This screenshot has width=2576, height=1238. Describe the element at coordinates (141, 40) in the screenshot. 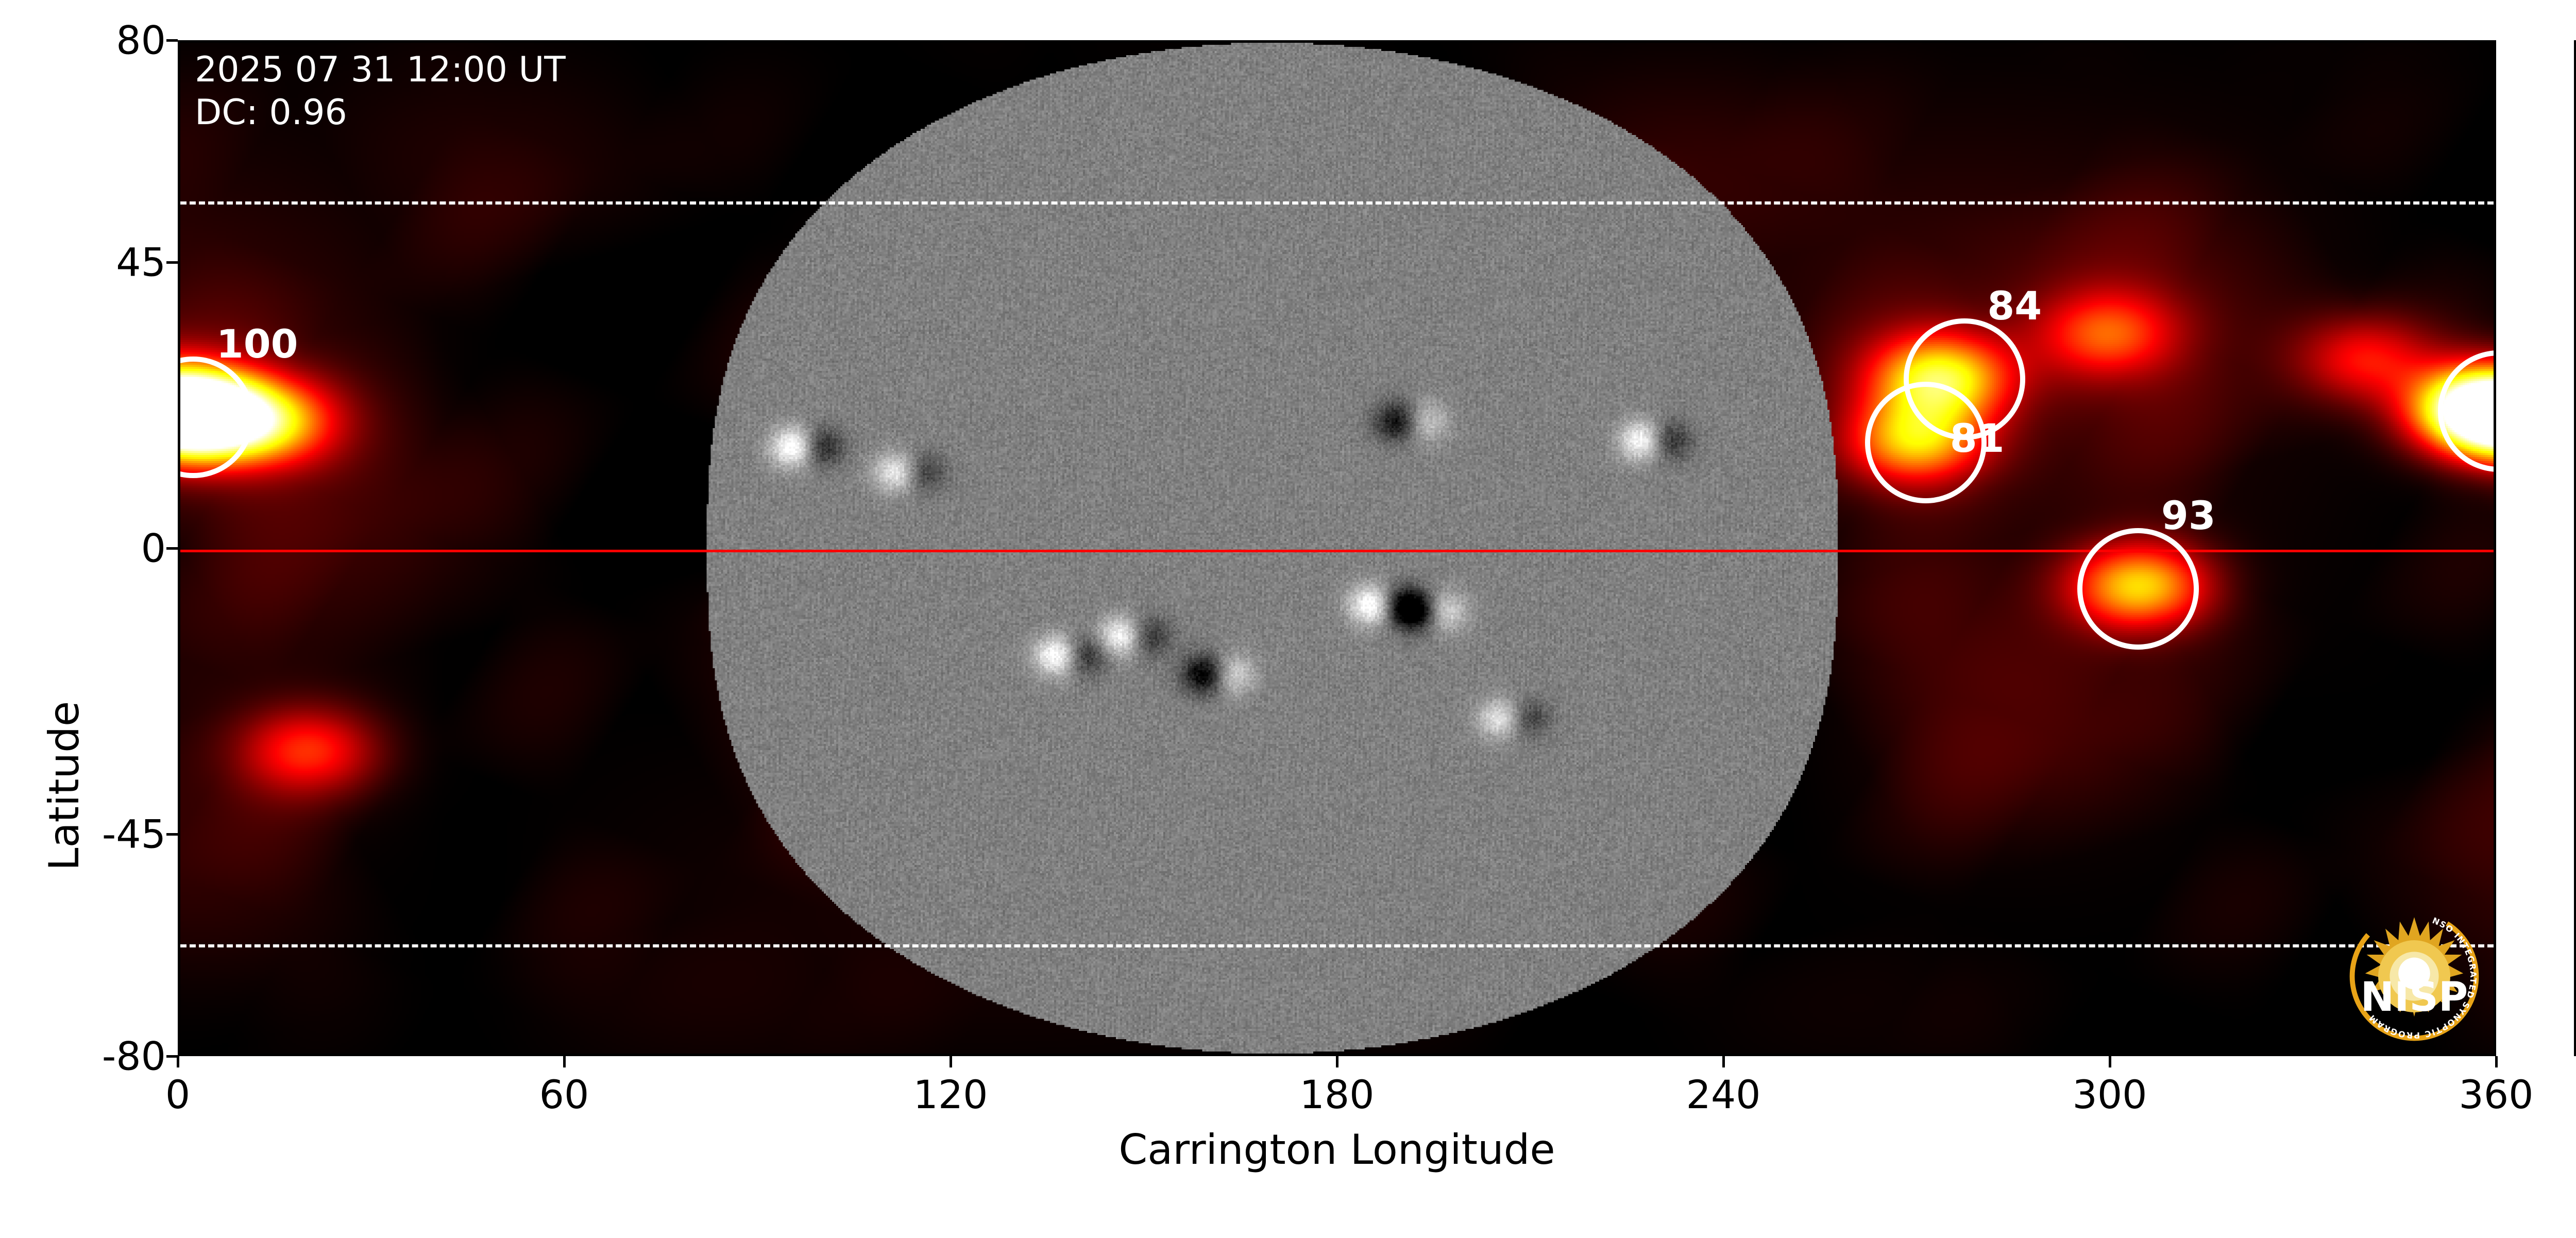

I see `y-tick-label: 80` at that location.